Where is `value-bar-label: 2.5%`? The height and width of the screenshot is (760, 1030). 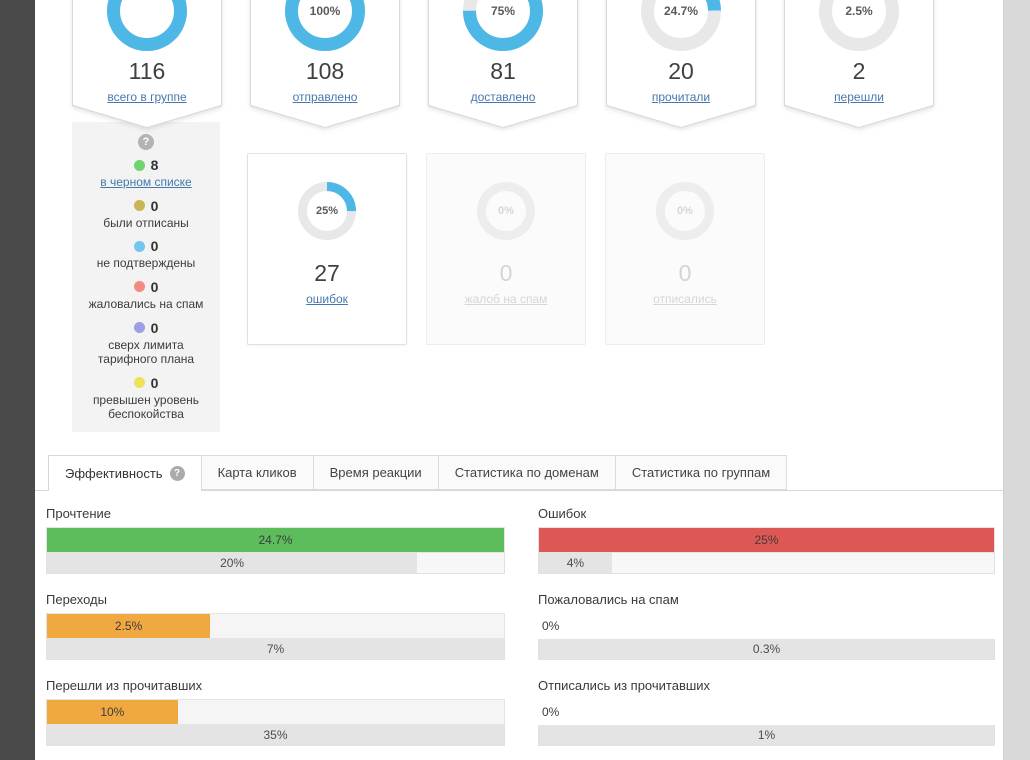
value-bar-label: 2.5% is located at coordinates (128, 626).